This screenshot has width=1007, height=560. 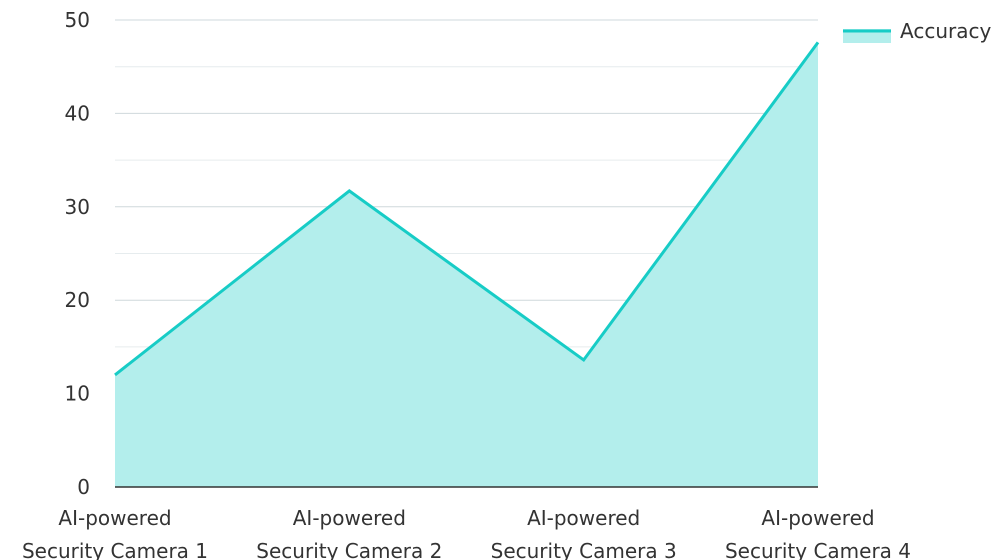 I want to click on y-tick-label: 0, so click(x=83, y=487).